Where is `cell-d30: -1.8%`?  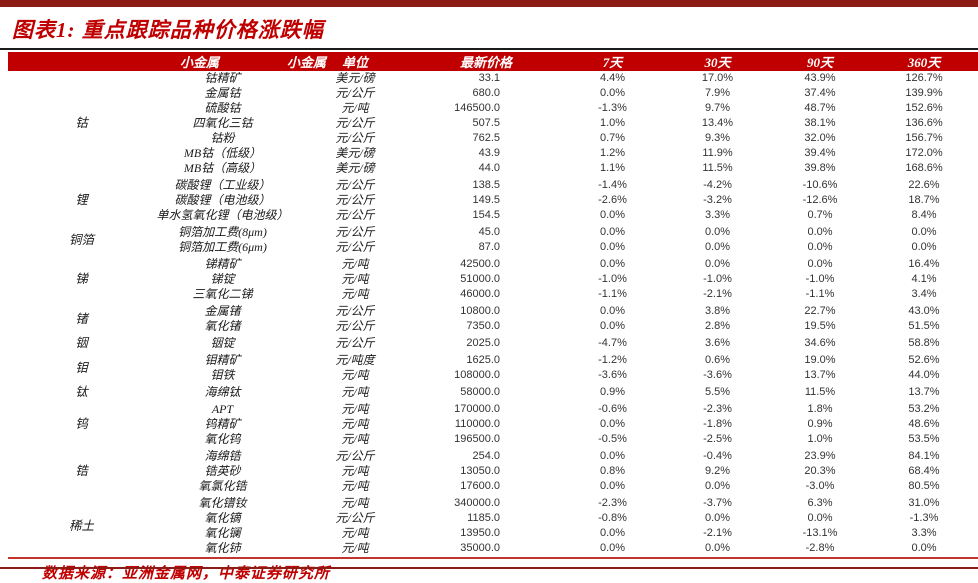
cell-d30: -1.8% is located at coordinates (717, 424).